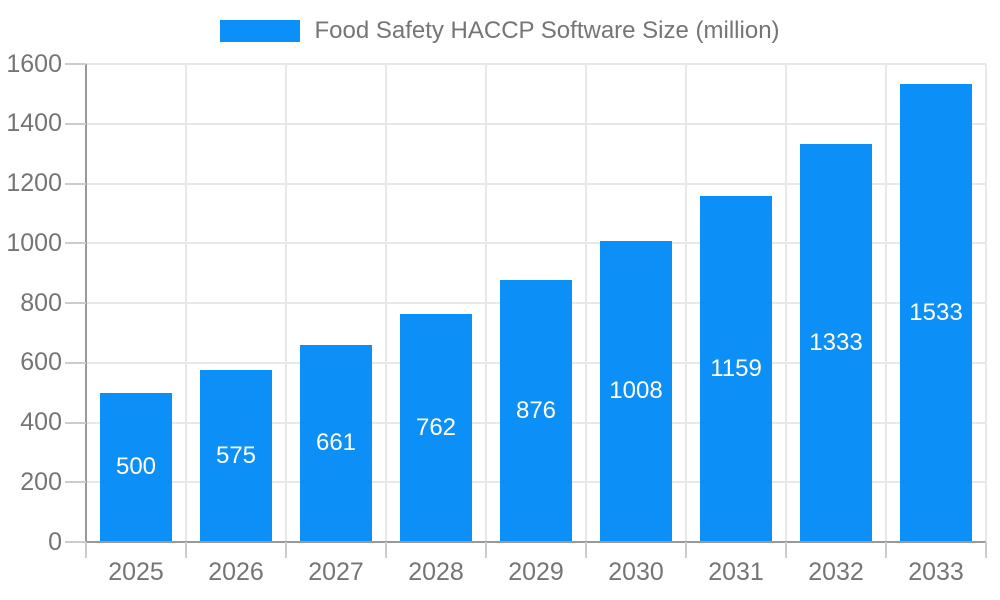 This screenshot has height=600, width=1000. I want to click on x-axis-label-2029: 2029, so click(536, 572).